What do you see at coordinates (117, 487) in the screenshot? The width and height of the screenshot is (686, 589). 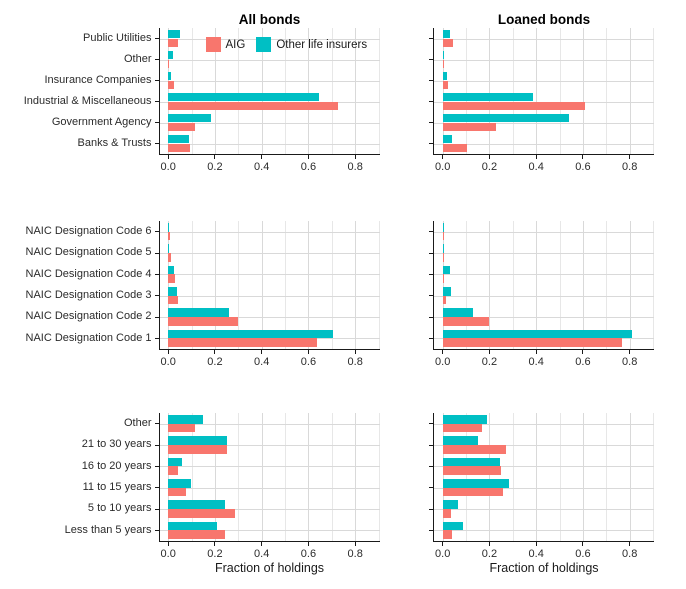 I see `category-label: 11 to 15 years` at bounding box center [117, 487].